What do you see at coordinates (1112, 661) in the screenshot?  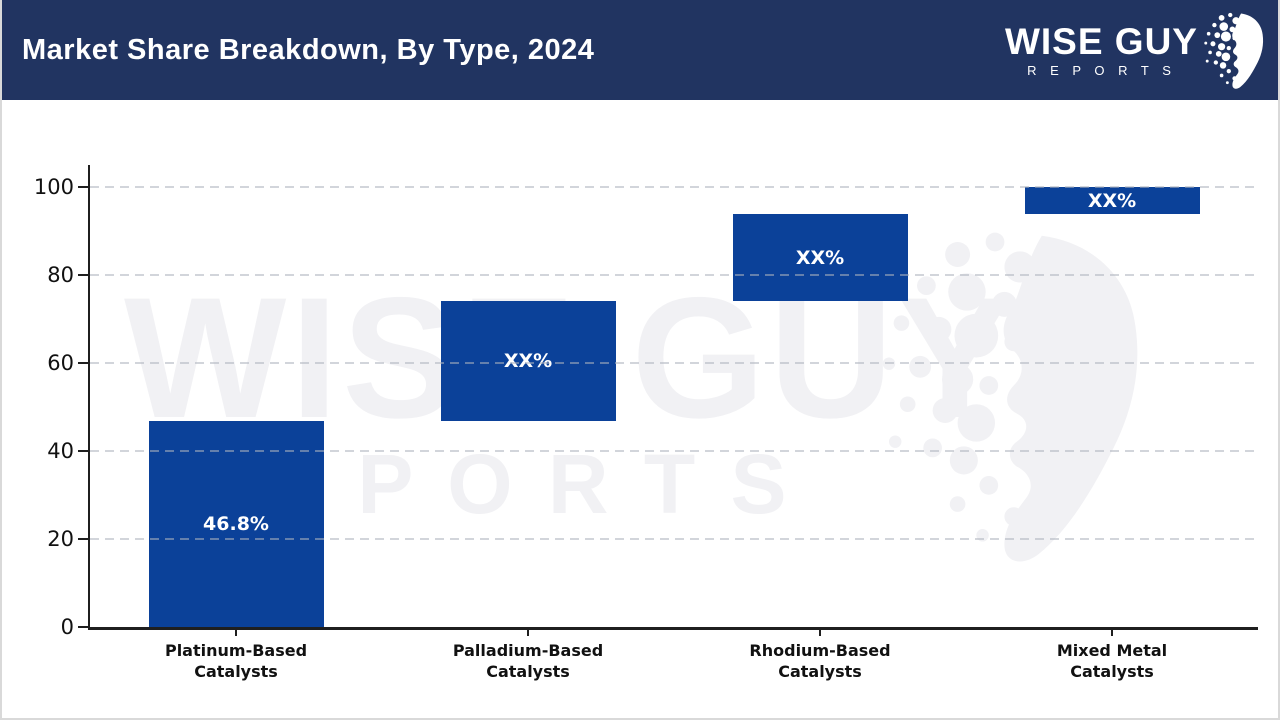 I see `x-axis-label-mixed-metal-catalysts: Mixed Metal Catalysts` at bounding box center [1112, 661].